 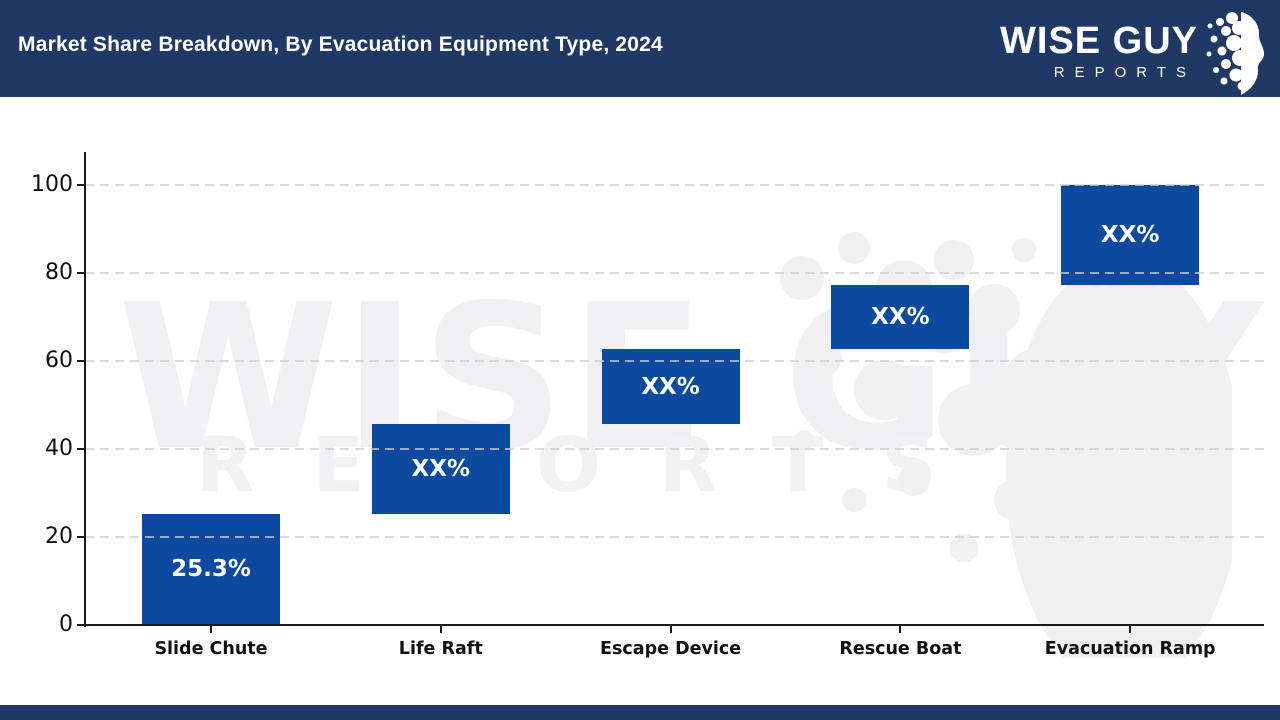 What do you see at coordinates (59, 536) in the screenshot?
I see `y-tick-label: 20` at bounding box center [59, 536].